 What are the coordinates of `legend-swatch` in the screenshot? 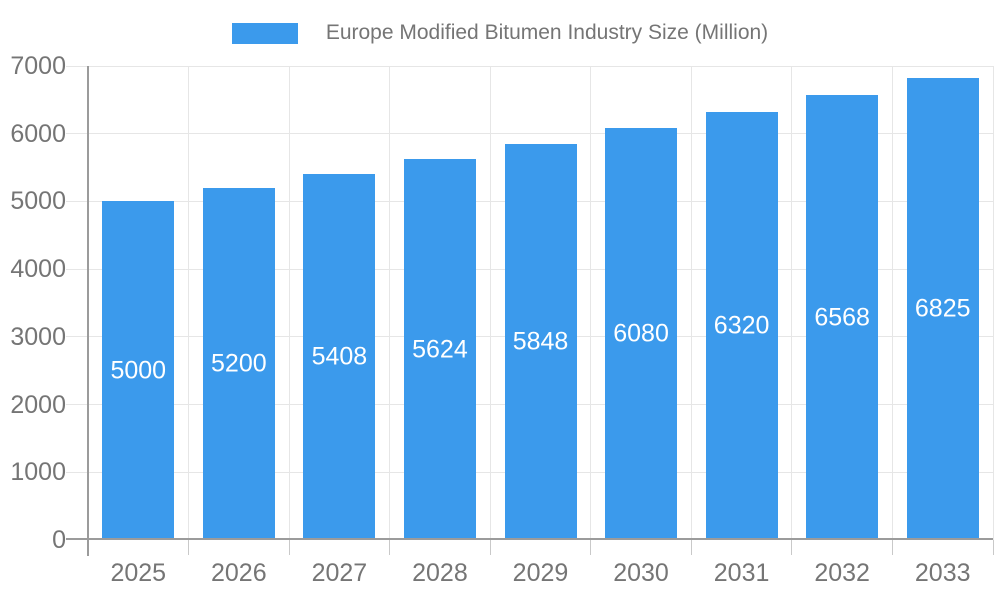 It's located at (264, 33).